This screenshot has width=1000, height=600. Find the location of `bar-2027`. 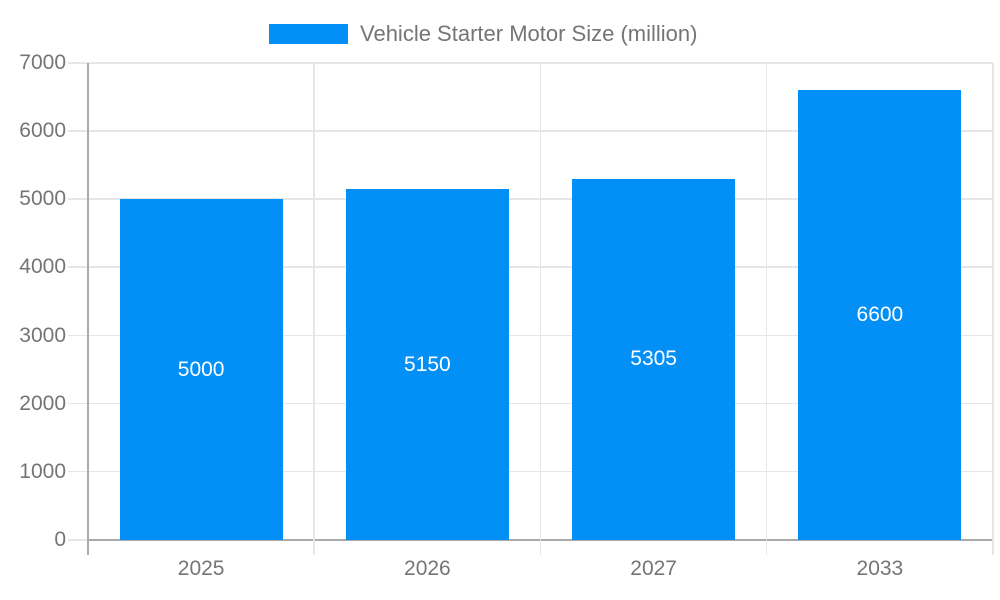

bar-2027 is located at coordinates (654, 359).